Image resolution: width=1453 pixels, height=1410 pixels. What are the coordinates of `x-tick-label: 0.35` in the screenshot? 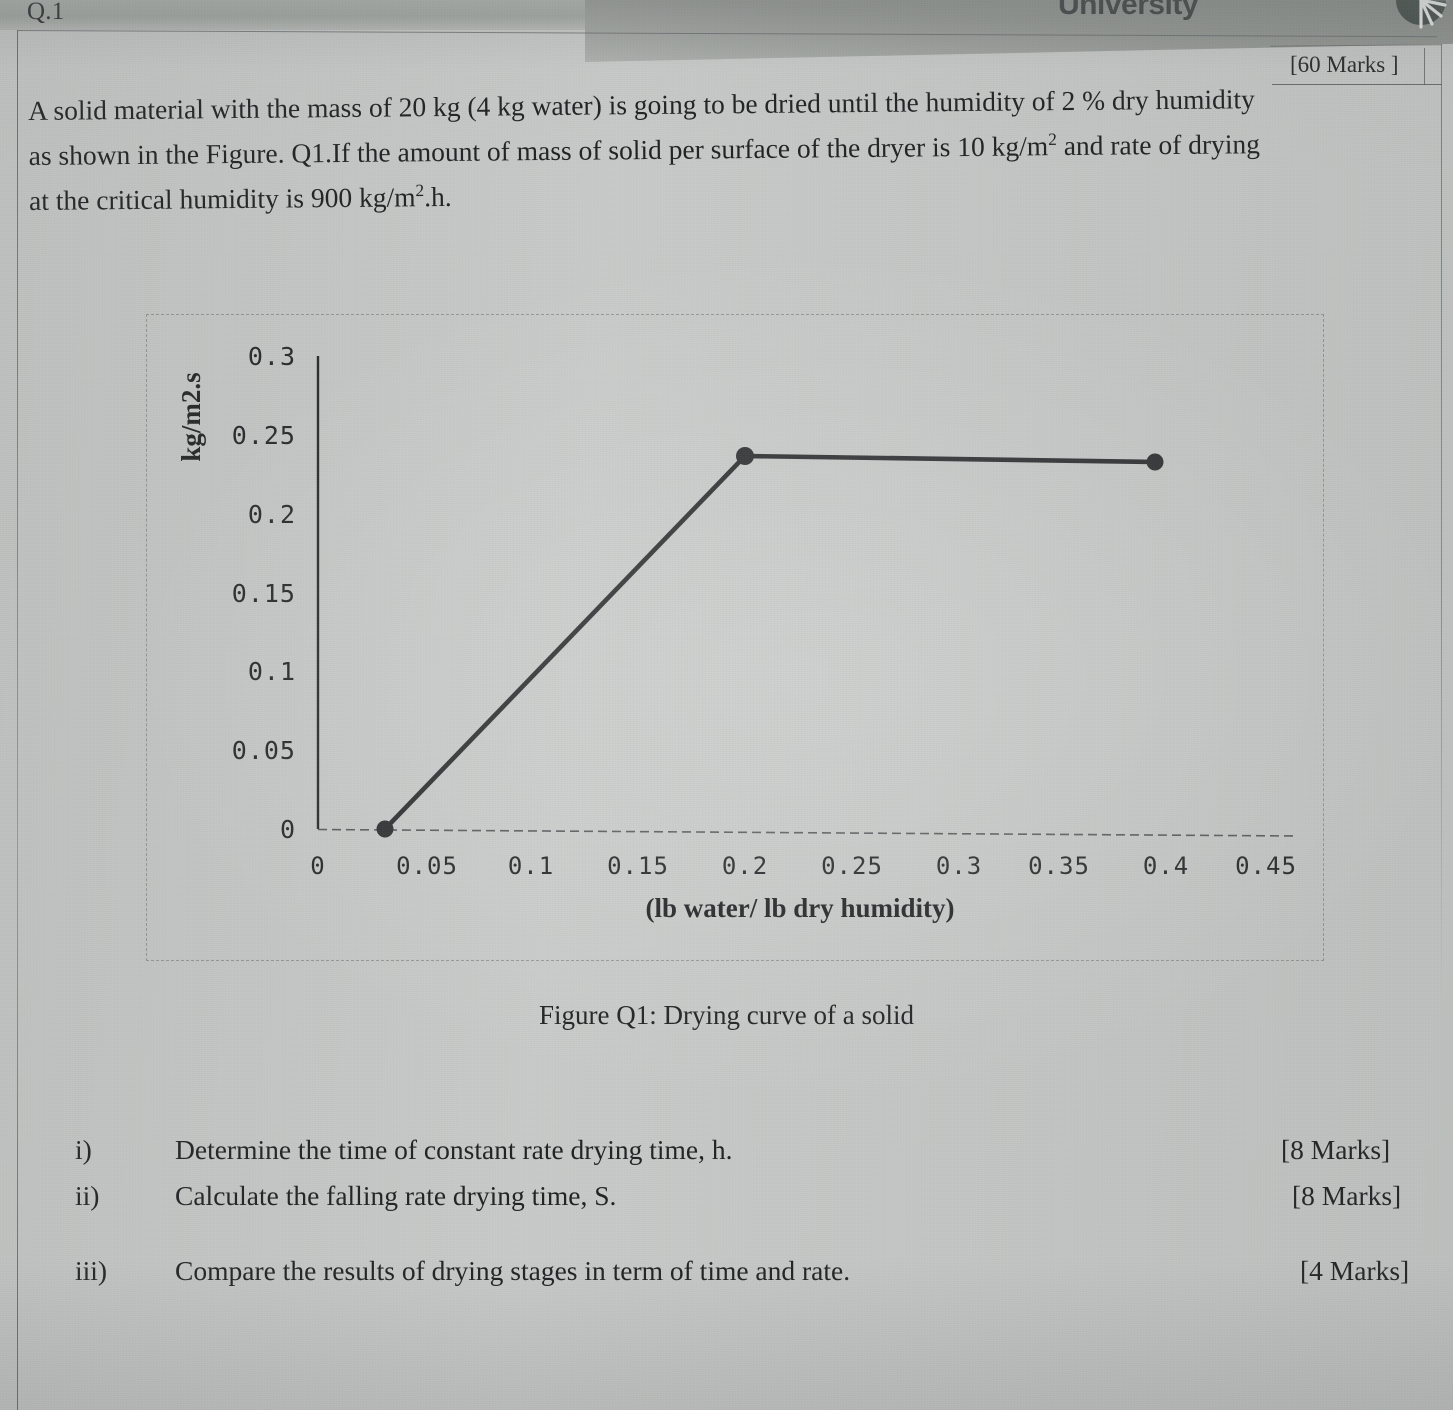 It's located at (1059, 866).